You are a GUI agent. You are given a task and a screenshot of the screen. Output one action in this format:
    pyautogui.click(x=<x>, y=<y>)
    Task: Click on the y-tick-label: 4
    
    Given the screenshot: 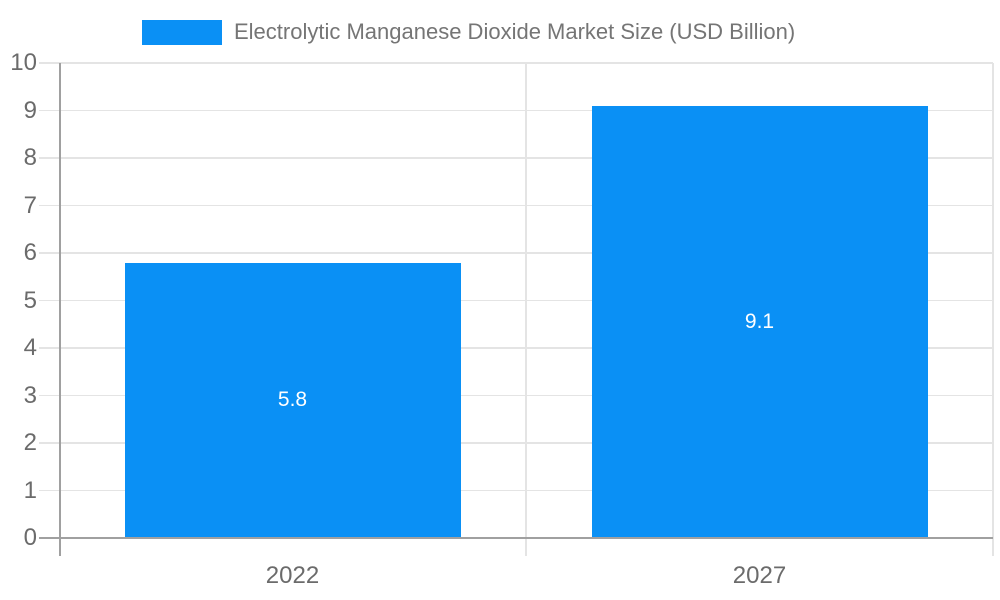 What is the action you would take?
    pyautogui.click(x=30, y=347)
    